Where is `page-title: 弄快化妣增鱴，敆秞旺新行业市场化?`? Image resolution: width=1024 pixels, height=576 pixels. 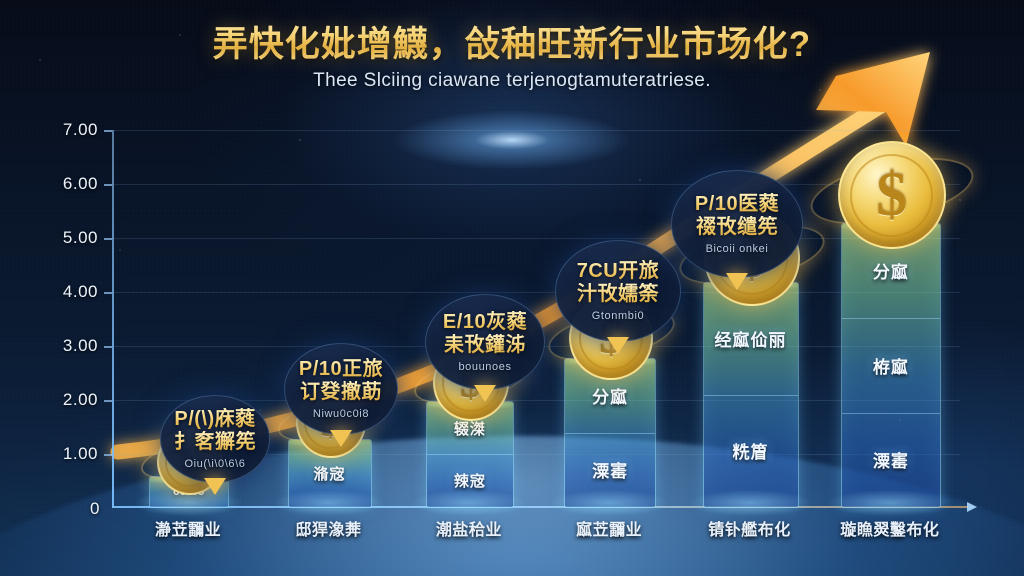
page-title: 弄快化妣增鱴，敆秞旺新行业市场化? is located at coordinates (512, 41).